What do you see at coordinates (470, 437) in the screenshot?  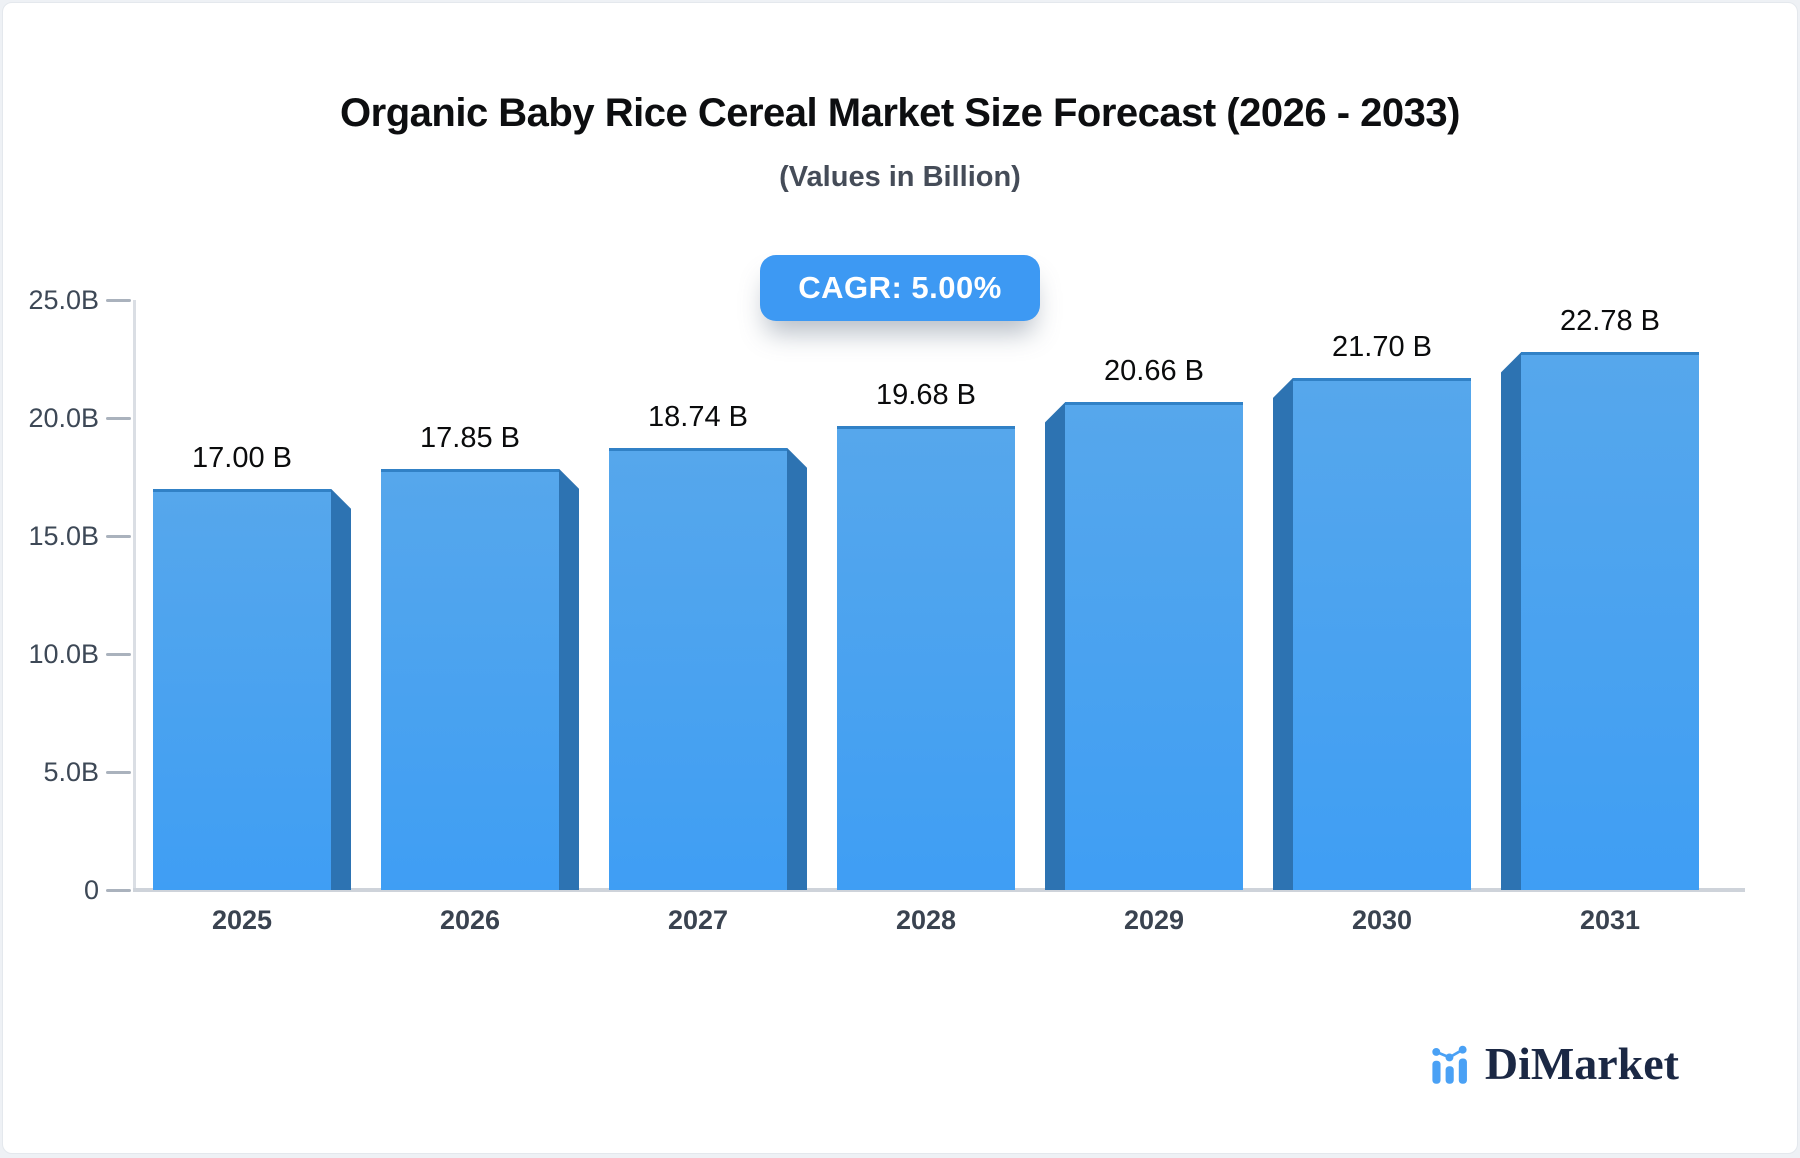 I see `bar-value-label: 17.85 B` at bounding box center [470, 437].